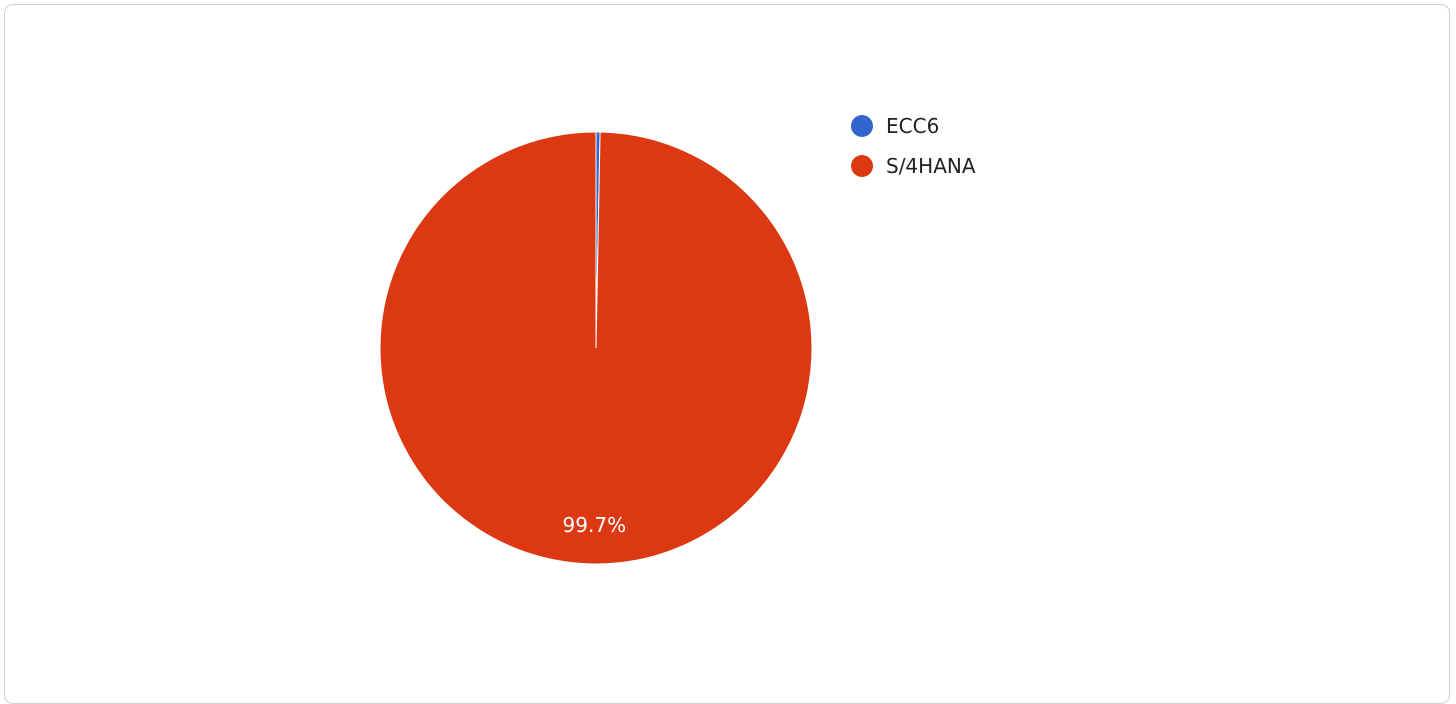 The height and width of the screenshot is (704, 1456). What do you see at coordinates (862, 166) in the screenshot?
I see `legend-swatch-s4hana` at bounding box center [862, 166].